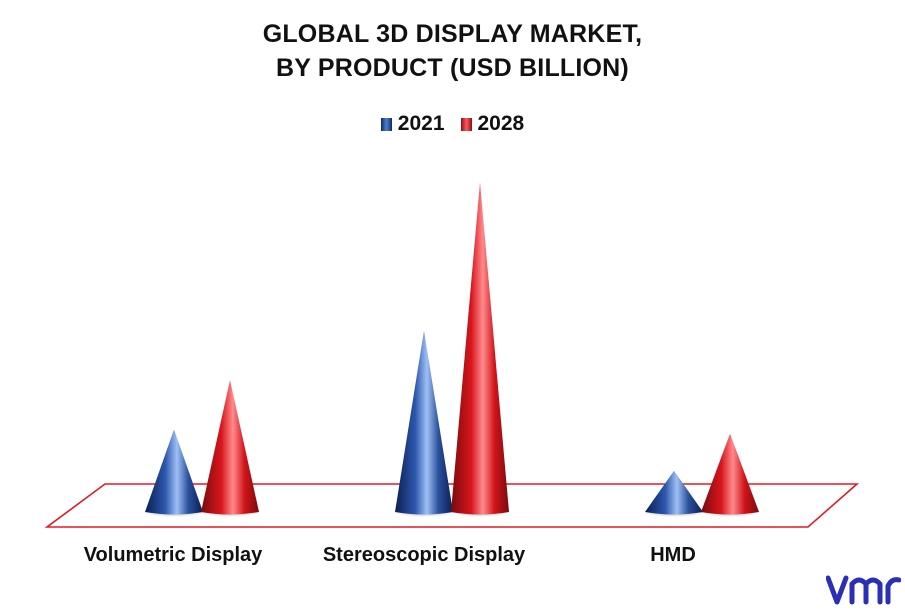 The height and width of the screenshot is (613, 905). Describe the element at coordinates (673, 555) in the screenshot. I see `category-label-hmd: HMD` at that location.